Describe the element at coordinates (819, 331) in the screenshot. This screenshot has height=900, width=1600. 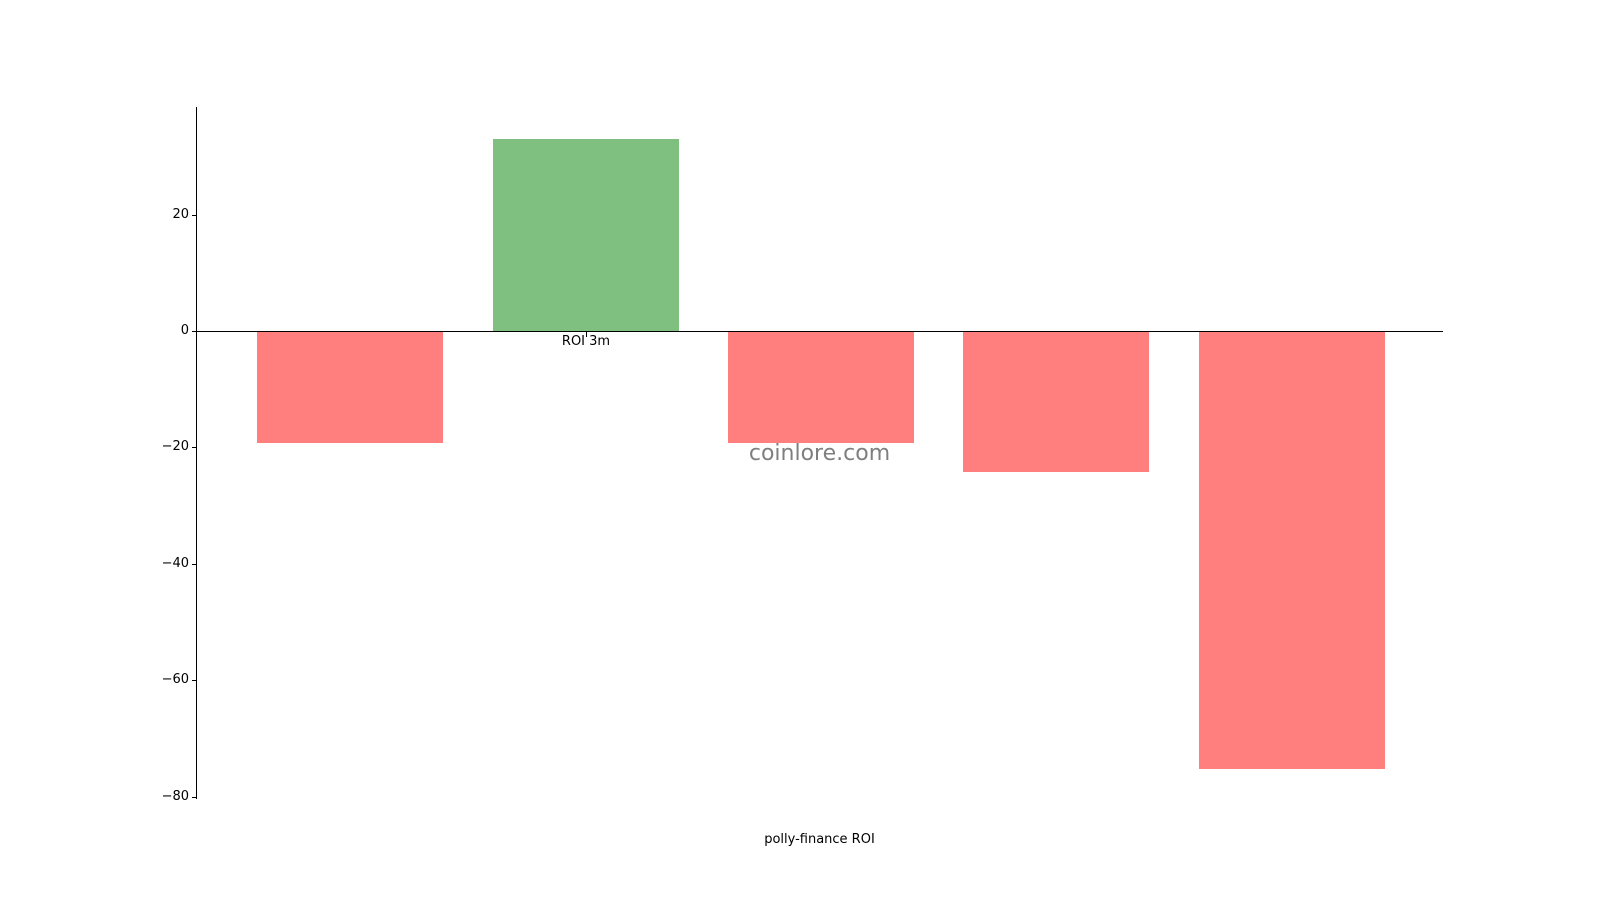
I see `x-axis-zero-line` at that location.